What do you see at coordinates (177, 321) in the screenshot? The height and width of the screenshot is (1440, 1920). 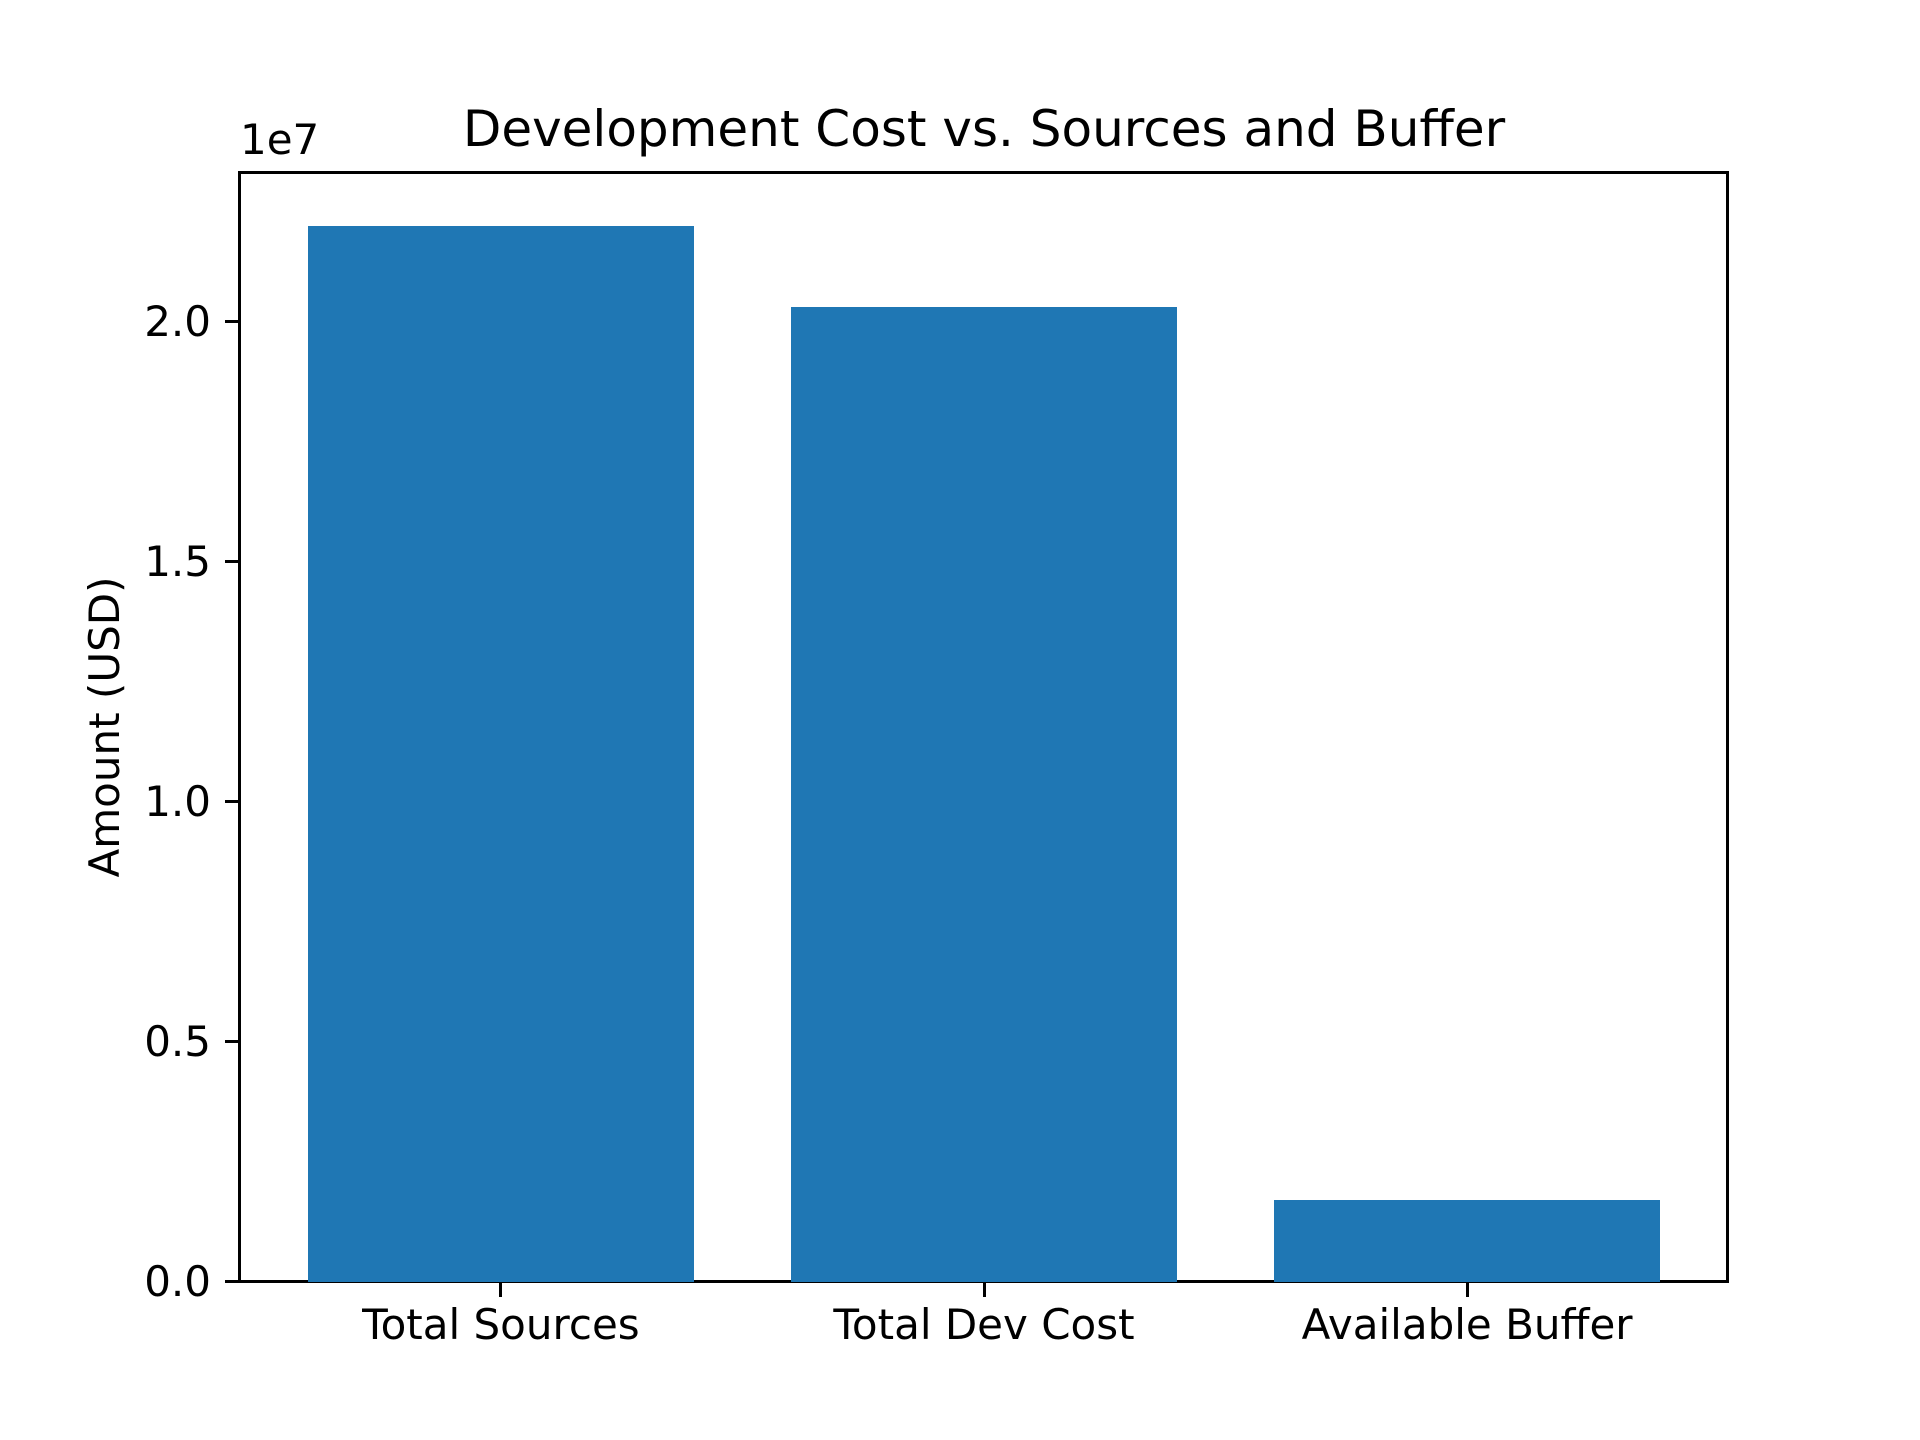 I see `y-tick-label: 2.0` at bounding box center [177, 321].